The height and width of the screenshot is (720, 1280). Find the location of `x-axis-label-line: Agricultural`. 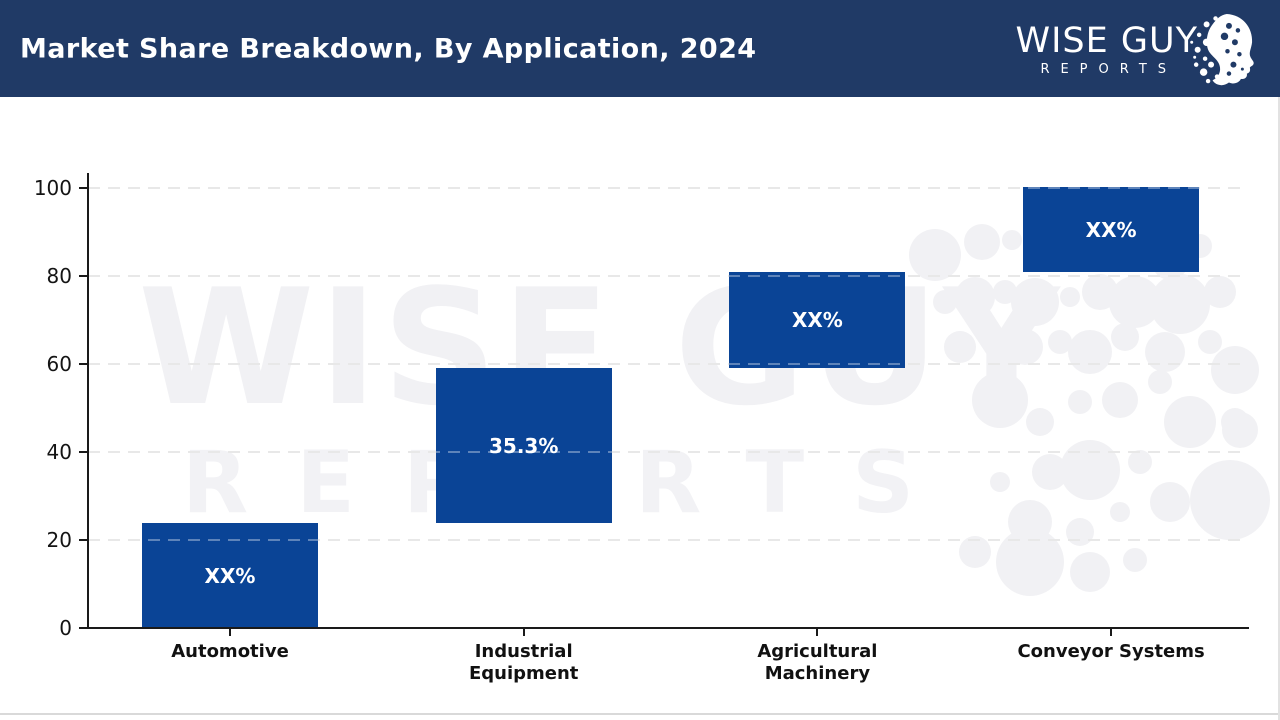

x-axis-label-line: Agricultural is located at coordinates (817, 651).